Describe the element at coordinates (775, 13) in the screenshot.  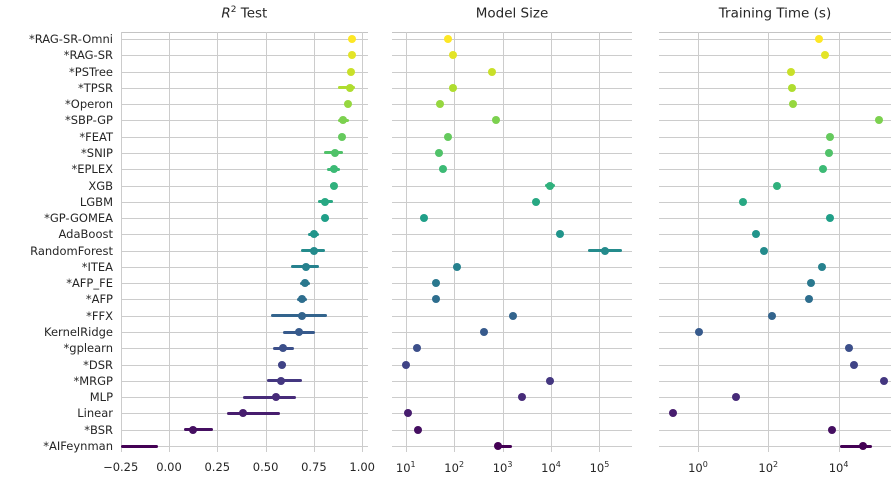
I see `panel-title-training-time: Training Time (s)` at that location.